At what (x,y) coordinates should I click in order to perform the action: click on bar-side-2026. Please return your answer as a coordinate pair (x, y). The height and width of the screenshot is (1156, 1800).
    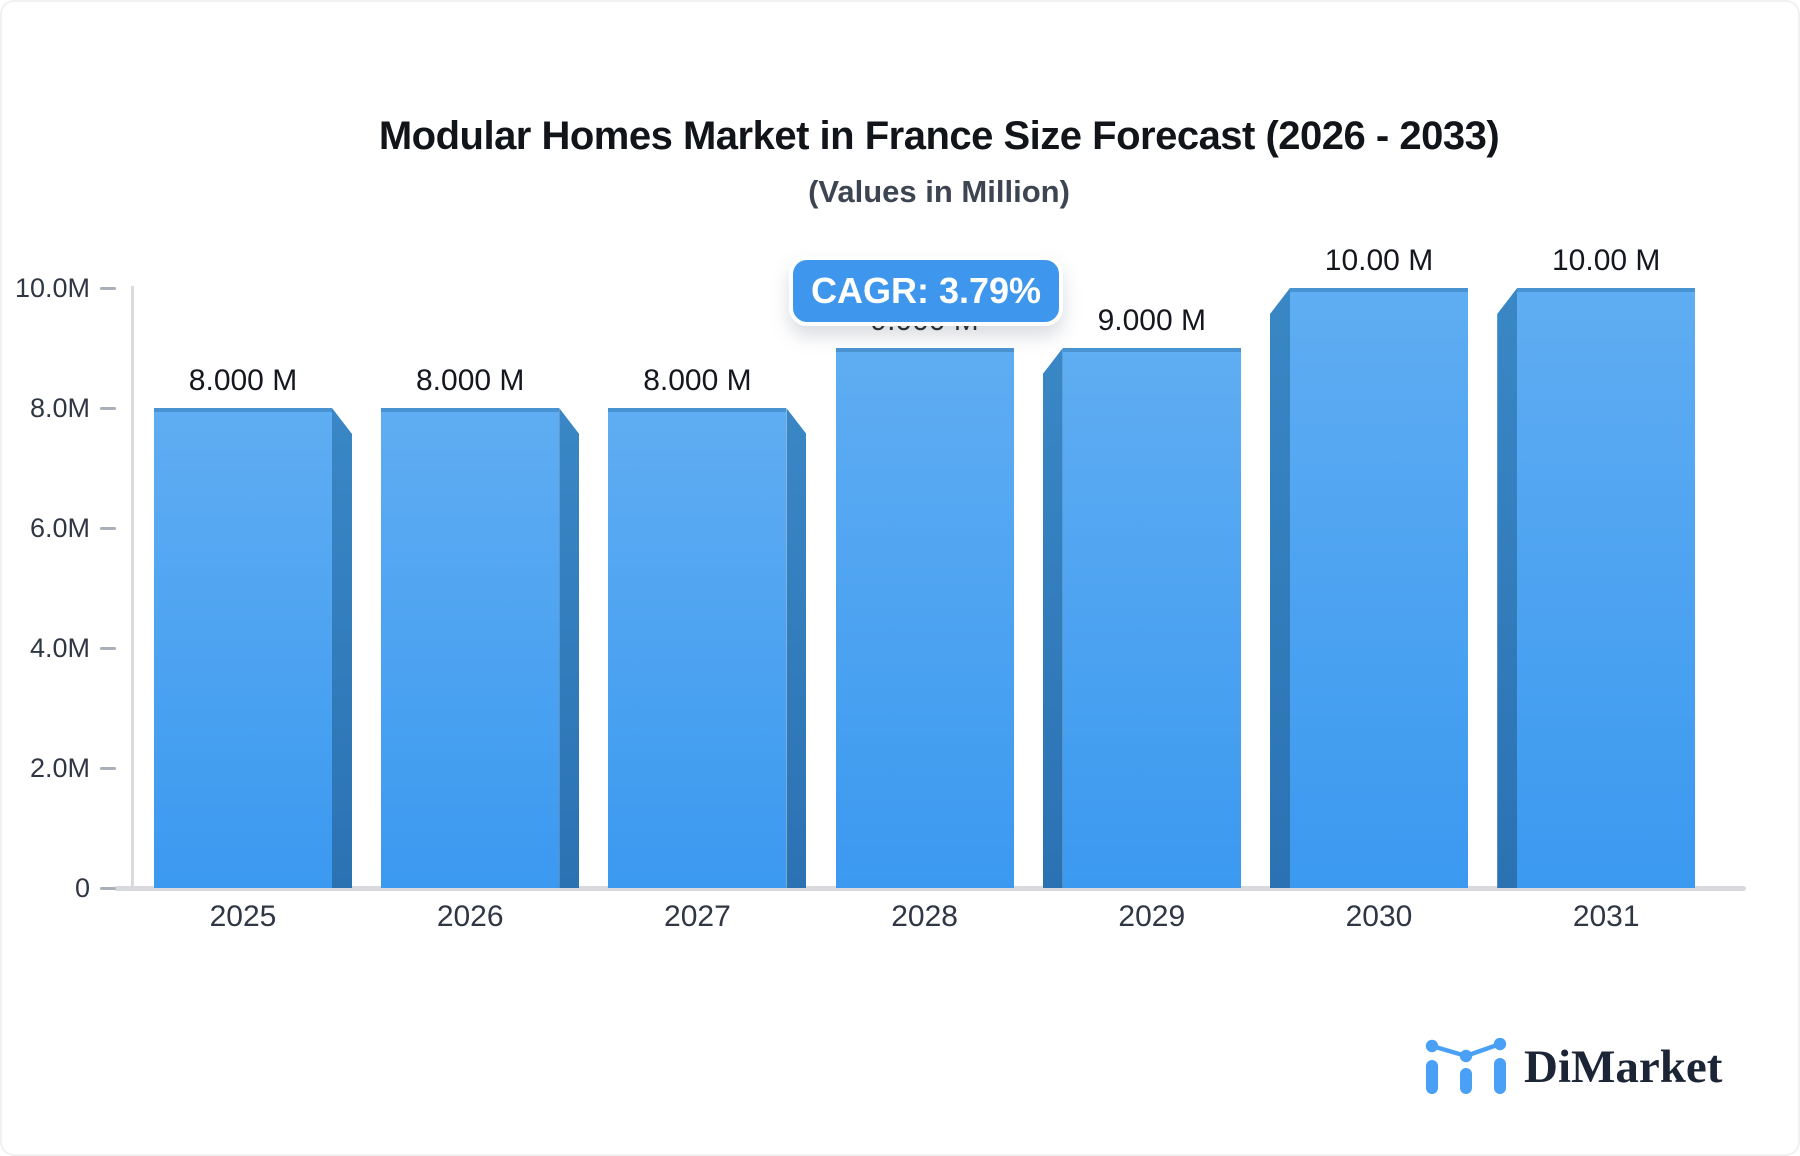
    Looking at the image, I should click on (569, 648).